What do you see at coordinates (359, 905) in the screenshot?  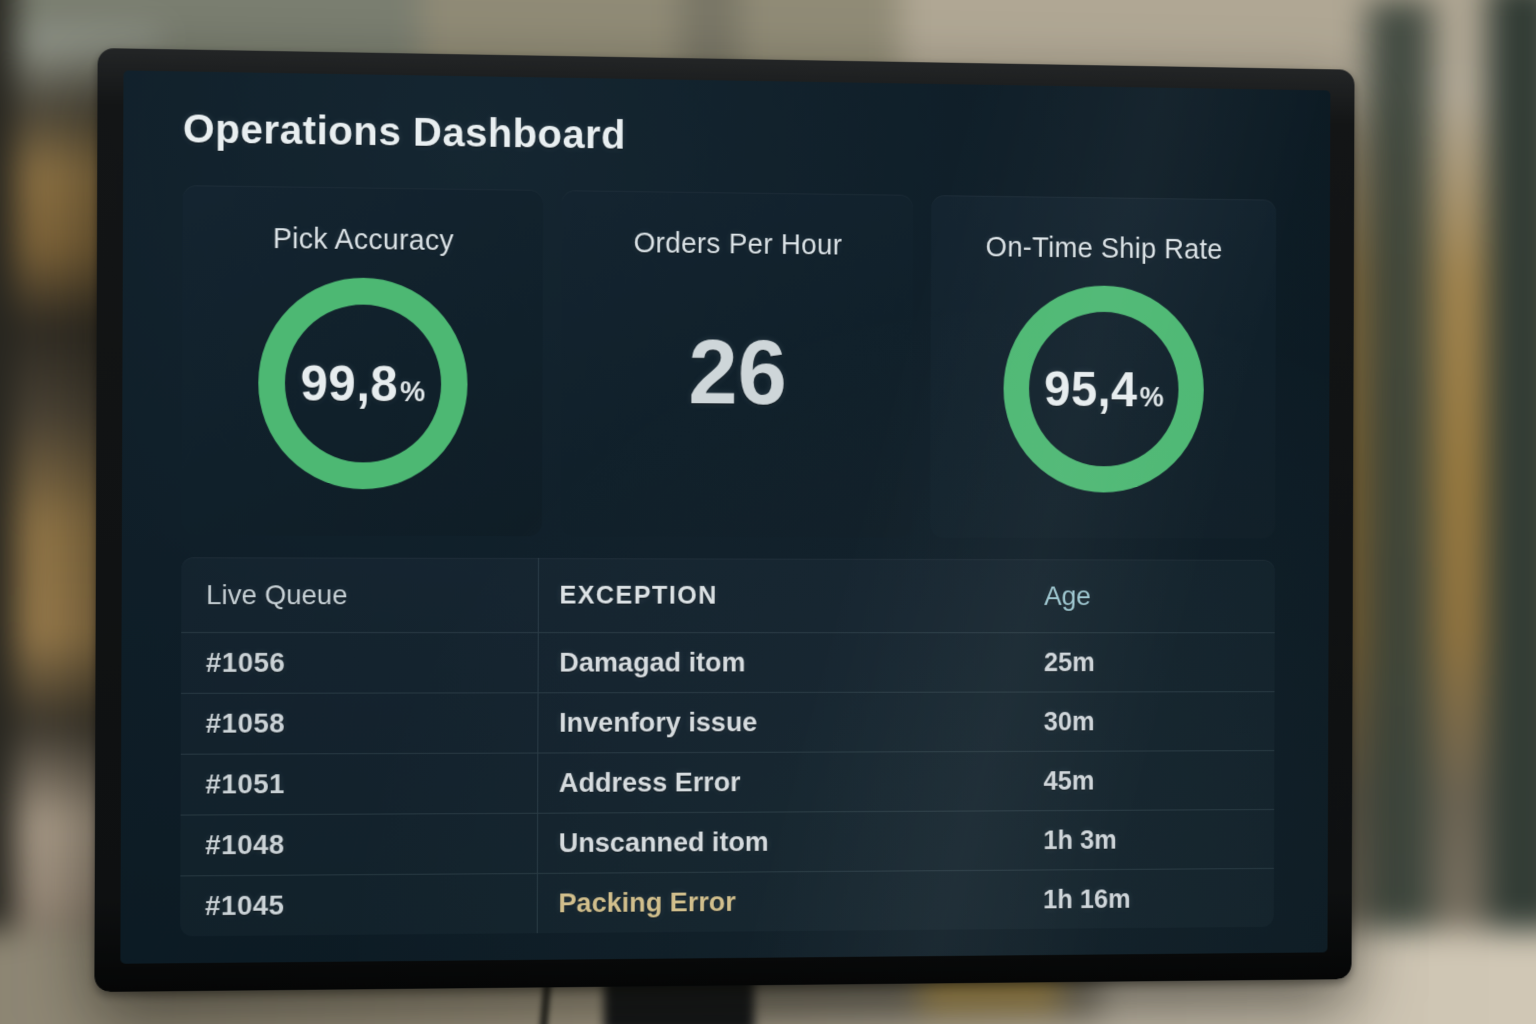 I see `order-id: #1045` at bounding box center [359, 905].